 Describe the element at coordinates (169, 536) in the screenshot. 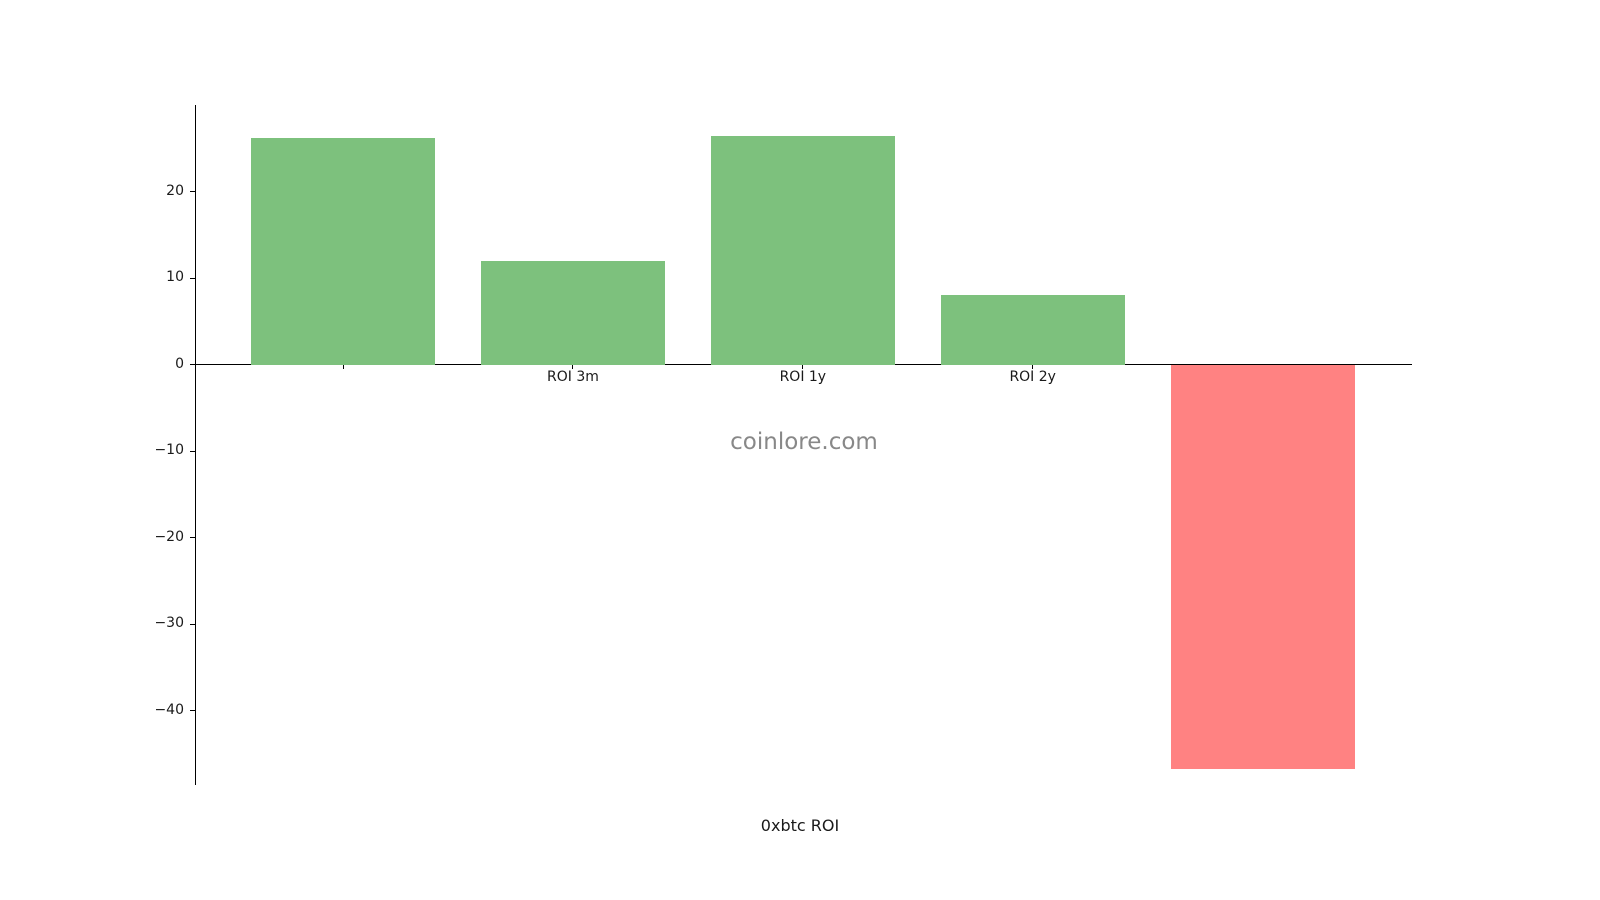

I see `y-tick-label: −20` at that location.